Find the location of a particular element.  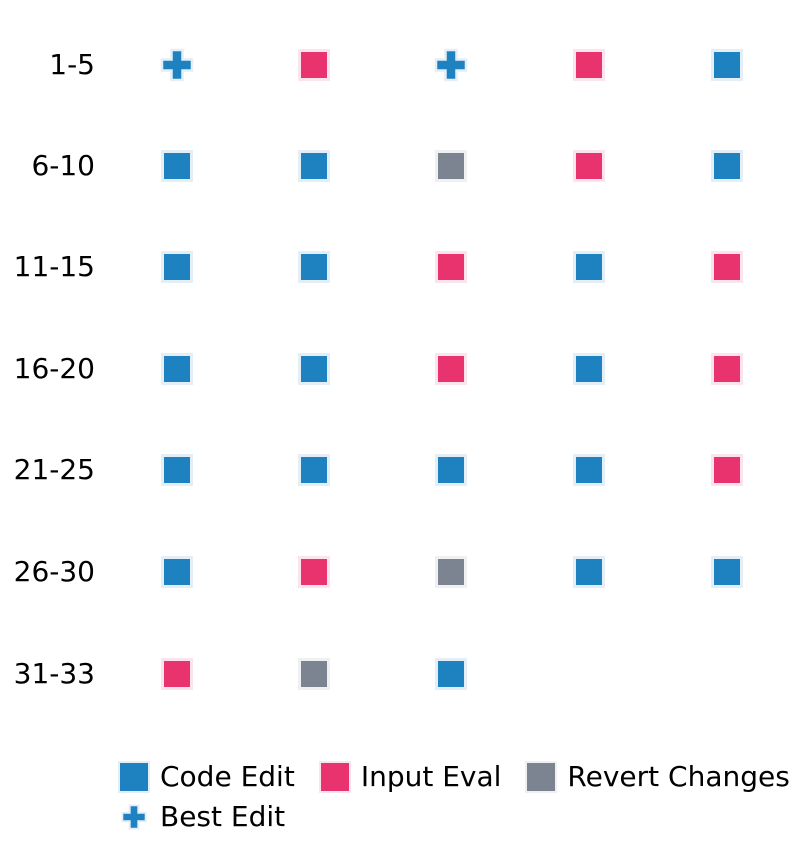

legend-item-revert-changes: Revert Changes is located at coordinates (658, 776).